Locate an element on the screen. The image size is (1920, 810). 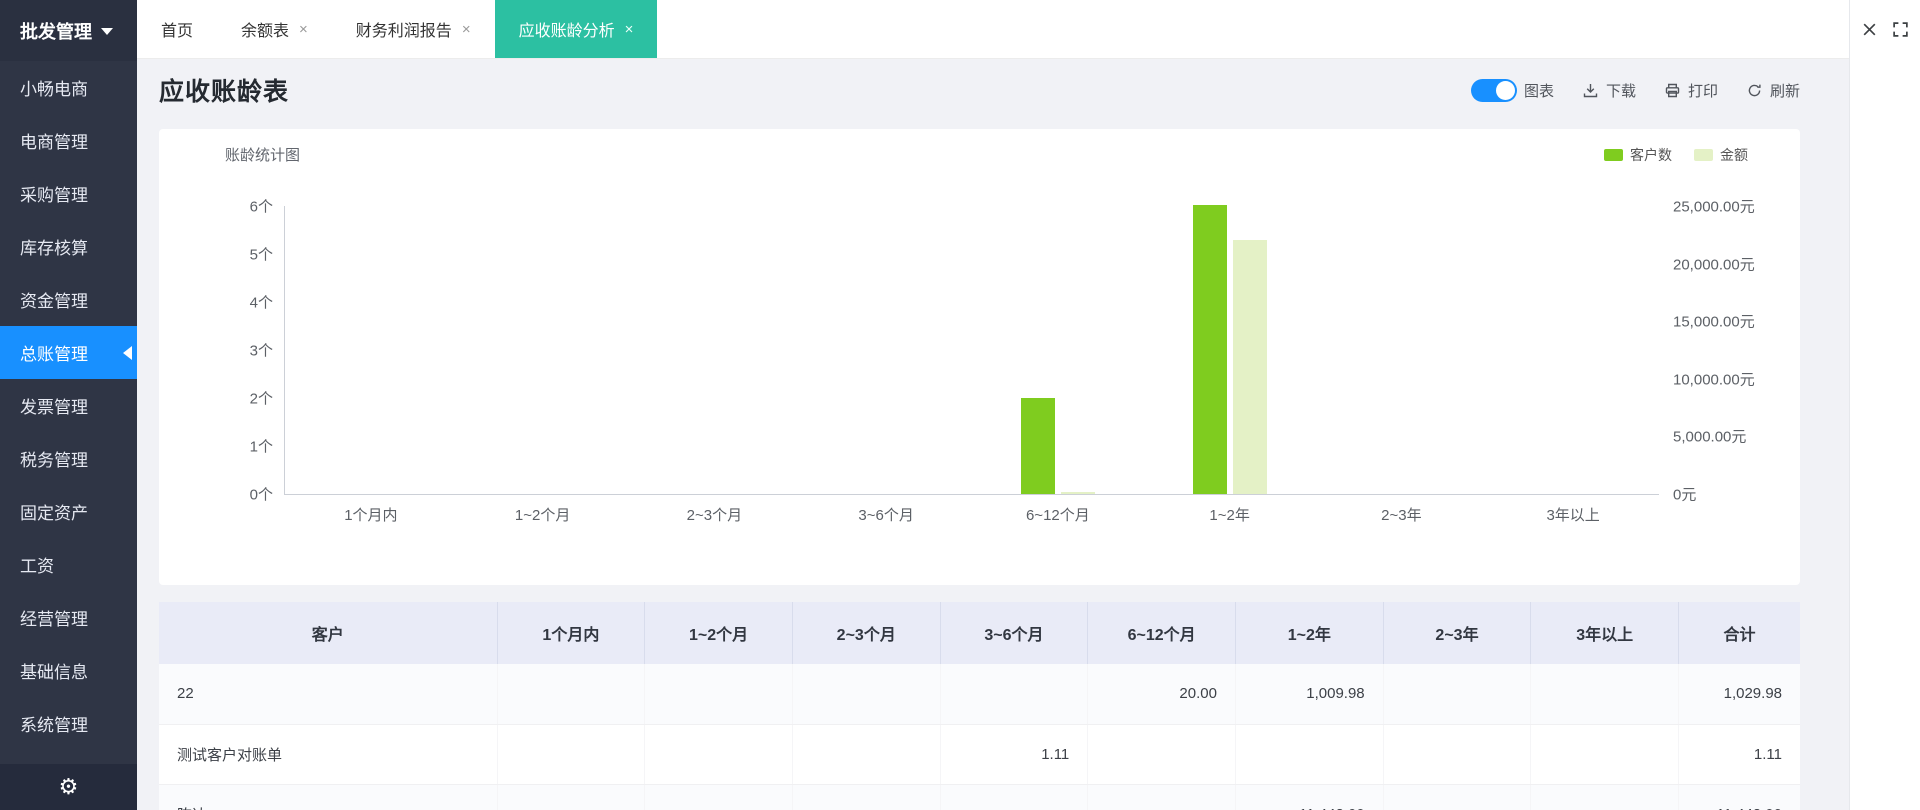
close-icon is located at coordinates (1869, 29).